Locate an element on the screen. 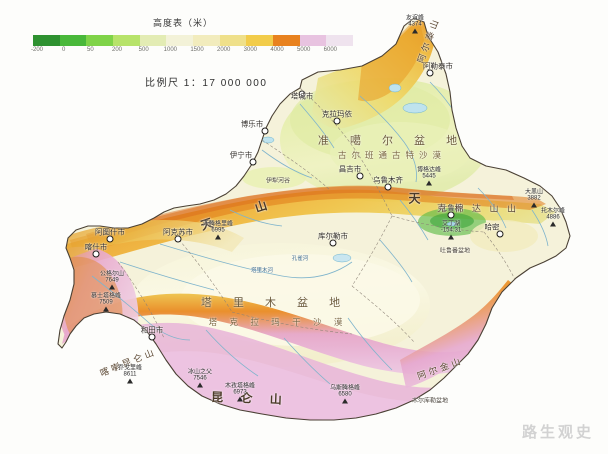 This screenshot has width=608, height=454. peak-label: 汗腾格里峰 6995 is located at coordinates (218, 228).